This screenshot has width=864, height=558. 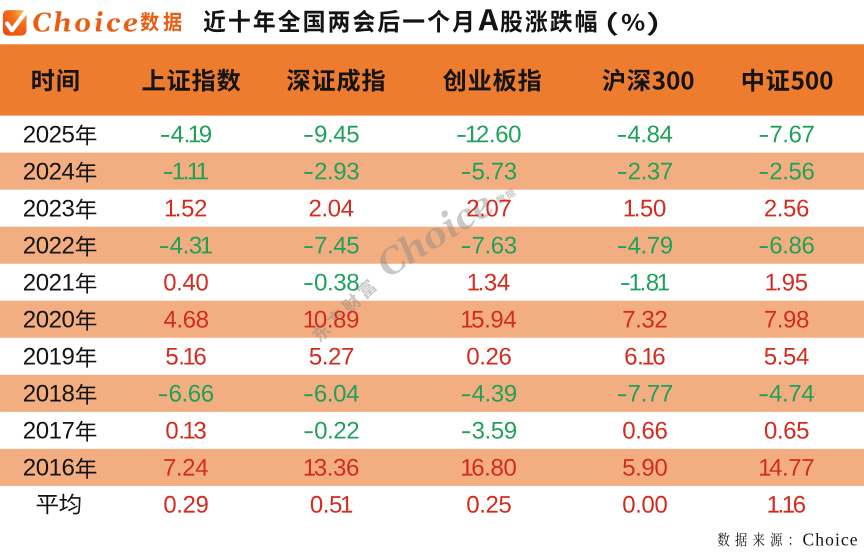 What do you see at coordinates (49, 282) in the screenshot?
I see `svg-text: 2021` at bounding box center [49, 282].